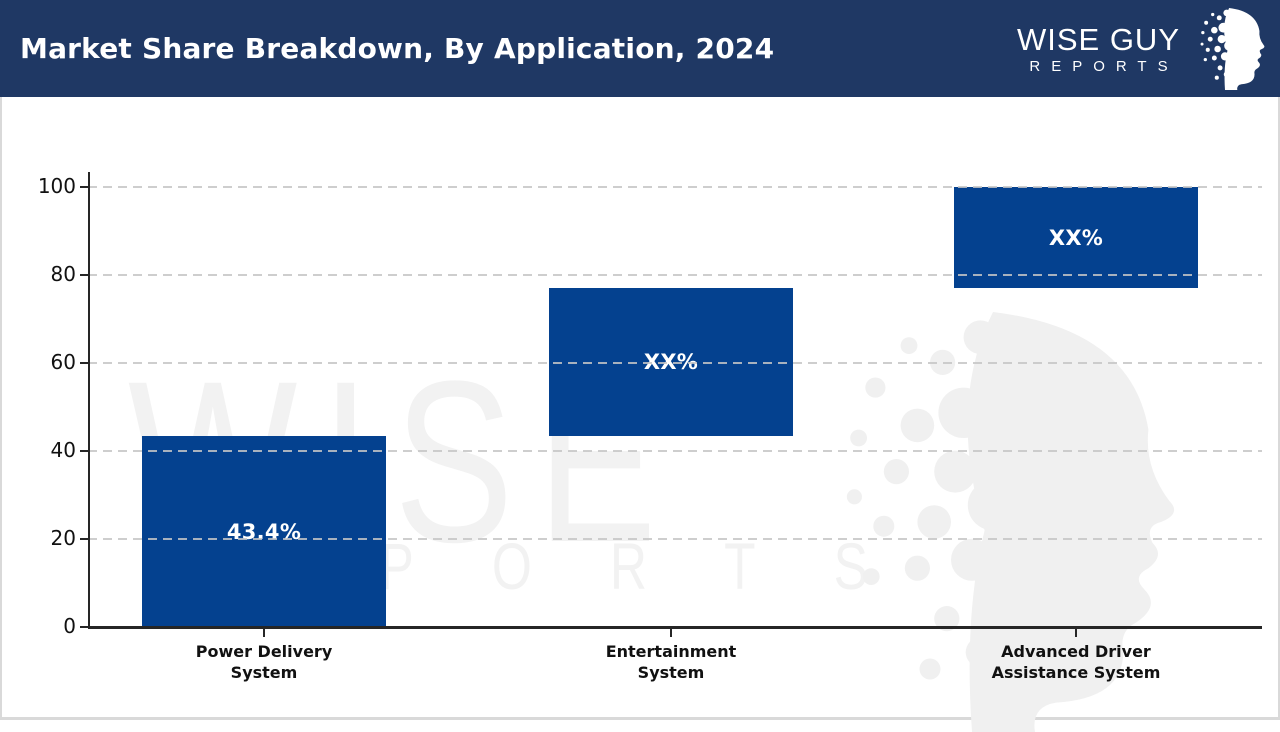  Describe the element at coordinates (89, 400) in the screenshot. I see `y-axis-spine` at that location.